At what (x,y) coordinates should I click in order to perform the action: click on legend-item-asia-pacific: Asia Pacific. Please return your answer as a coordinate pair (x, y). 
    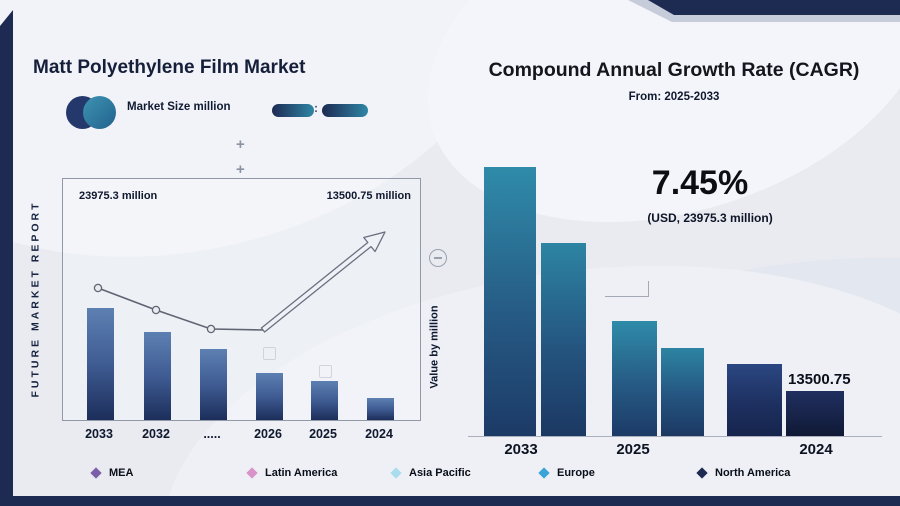
    Looking at the image, I should click on (430, 473).